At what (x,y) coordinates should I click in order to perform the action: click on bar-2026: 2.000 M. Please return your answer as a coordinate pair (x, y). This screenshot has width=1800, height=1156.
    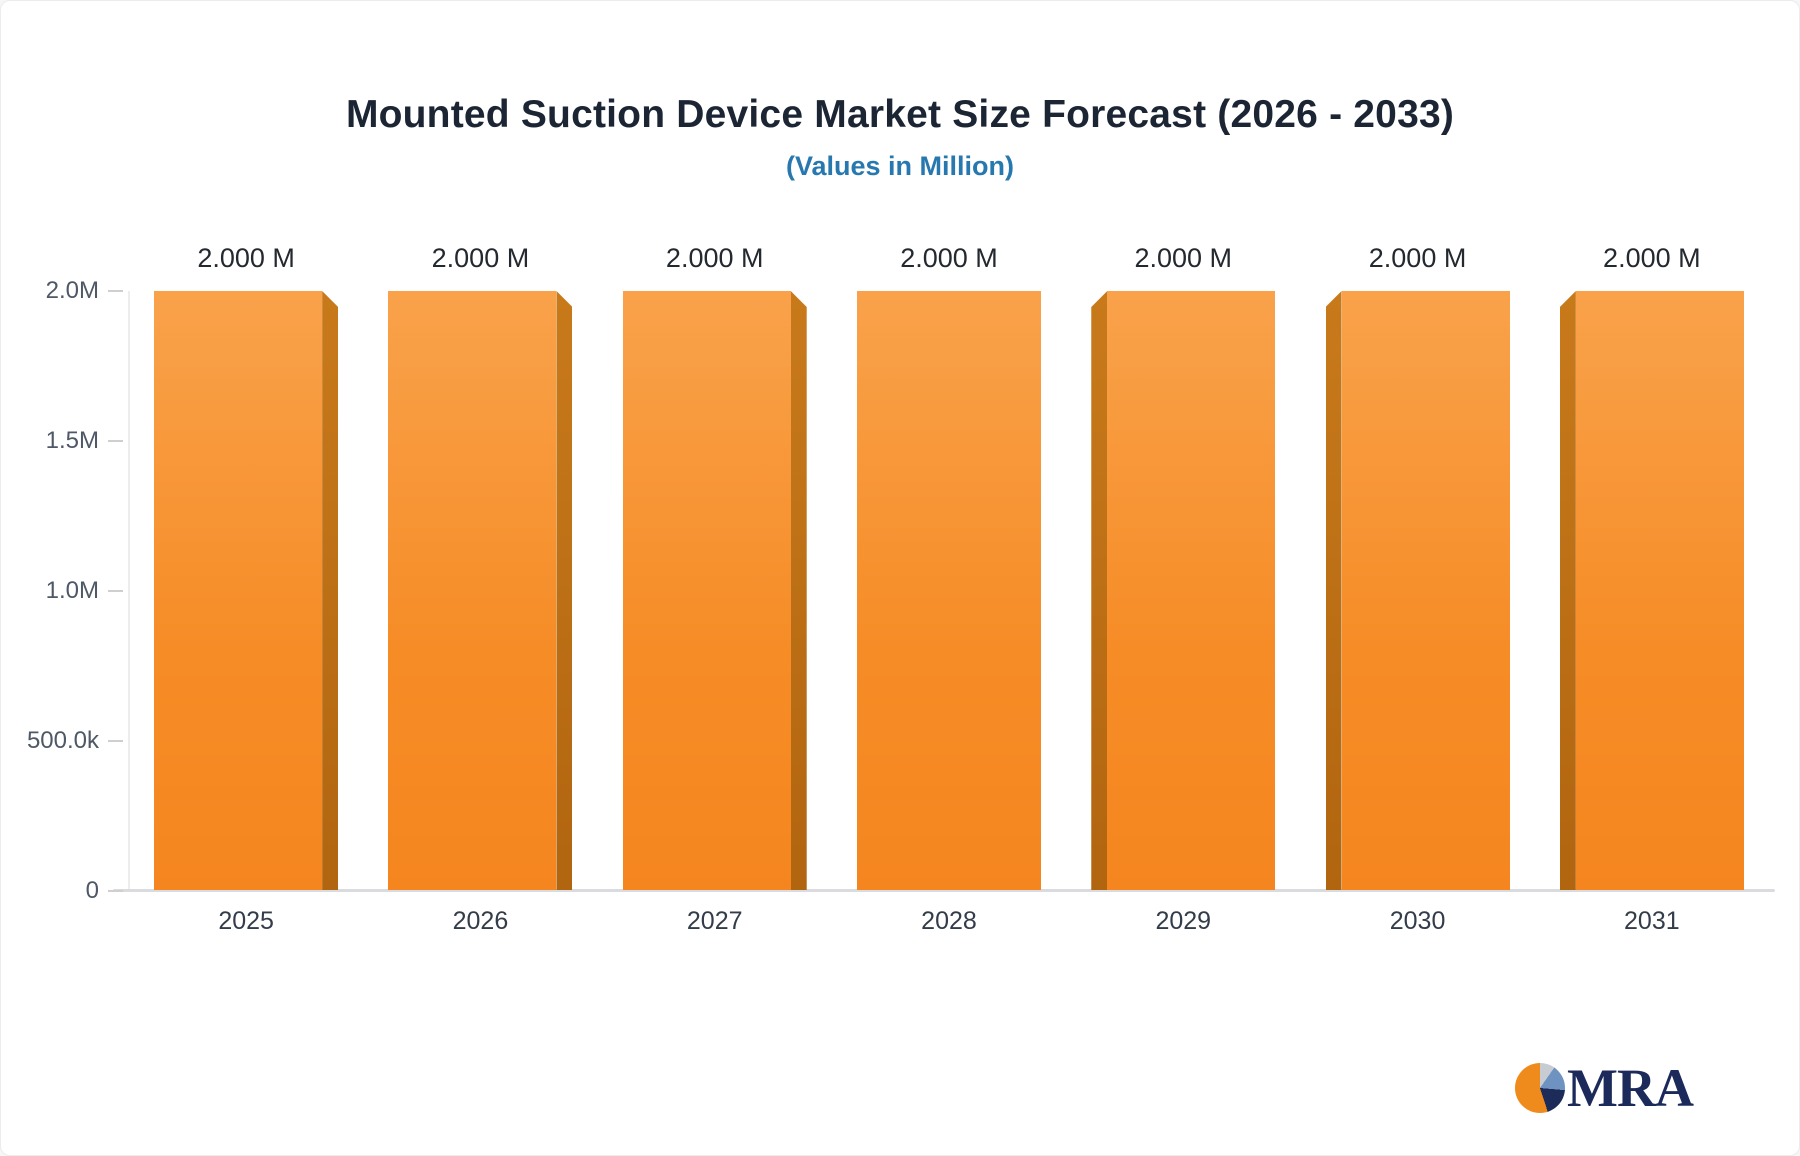
    Looking at the image, I should click on (480, 566).